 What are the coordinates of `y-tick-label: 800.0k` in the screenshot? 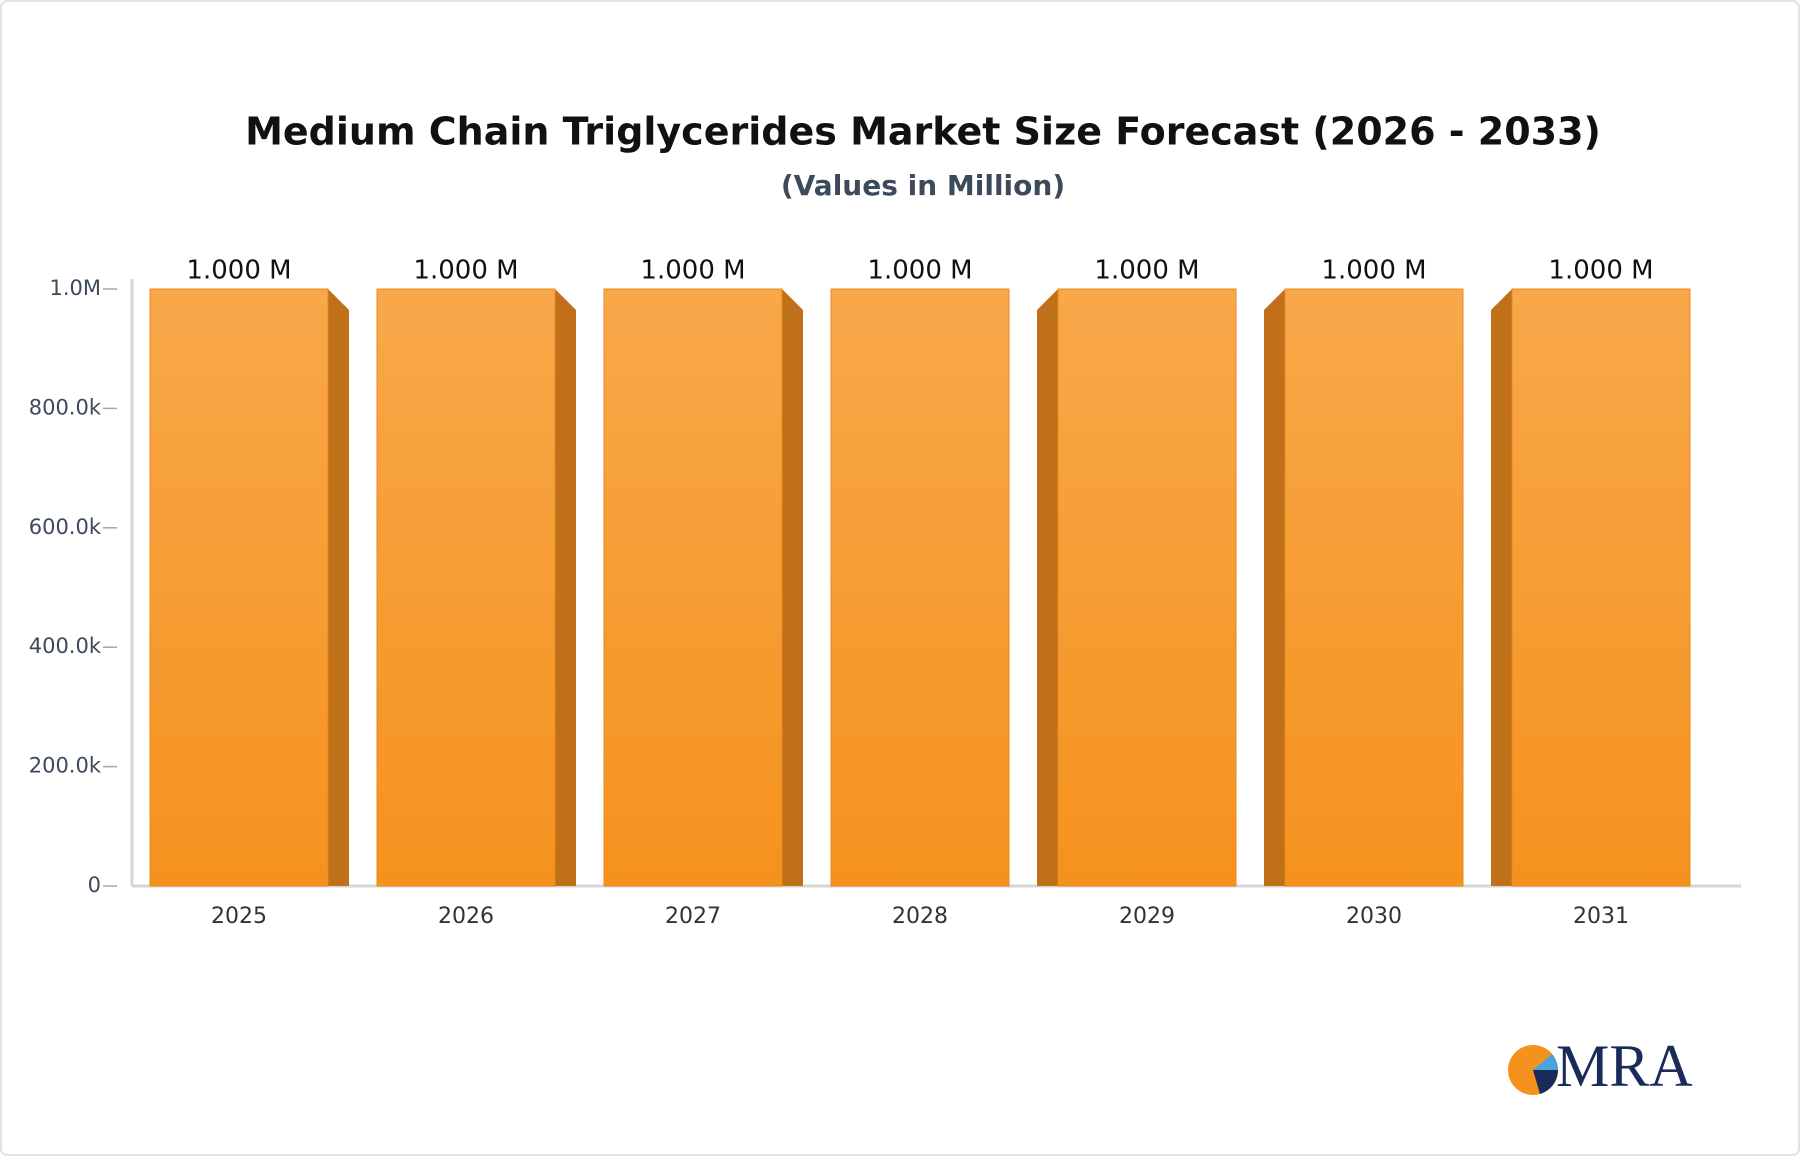 It's located at (65, 407).